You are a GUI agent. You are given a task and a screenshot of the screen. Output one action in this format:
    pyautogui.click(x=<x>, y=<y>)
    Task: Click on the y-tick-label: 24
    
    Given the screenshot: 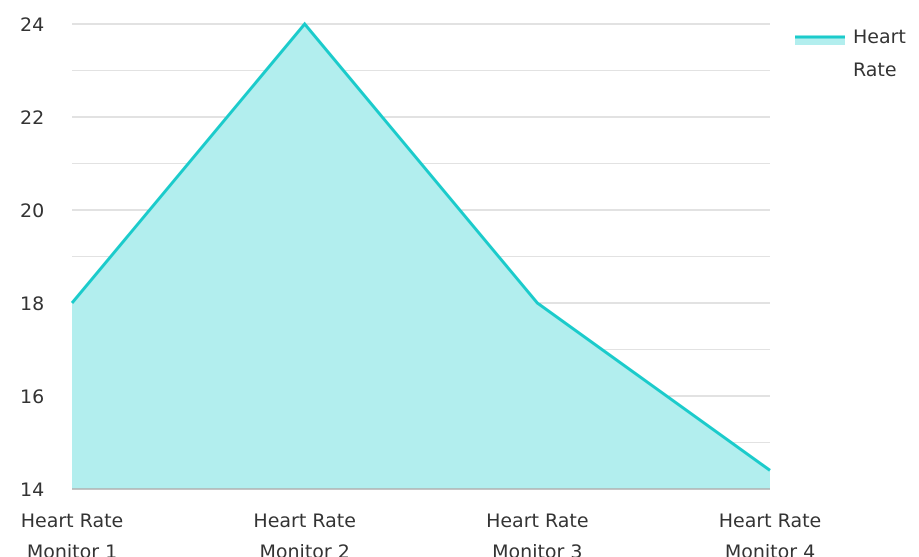 What is the action you would take?
    pyautogui.click(x=32, y=25)
    